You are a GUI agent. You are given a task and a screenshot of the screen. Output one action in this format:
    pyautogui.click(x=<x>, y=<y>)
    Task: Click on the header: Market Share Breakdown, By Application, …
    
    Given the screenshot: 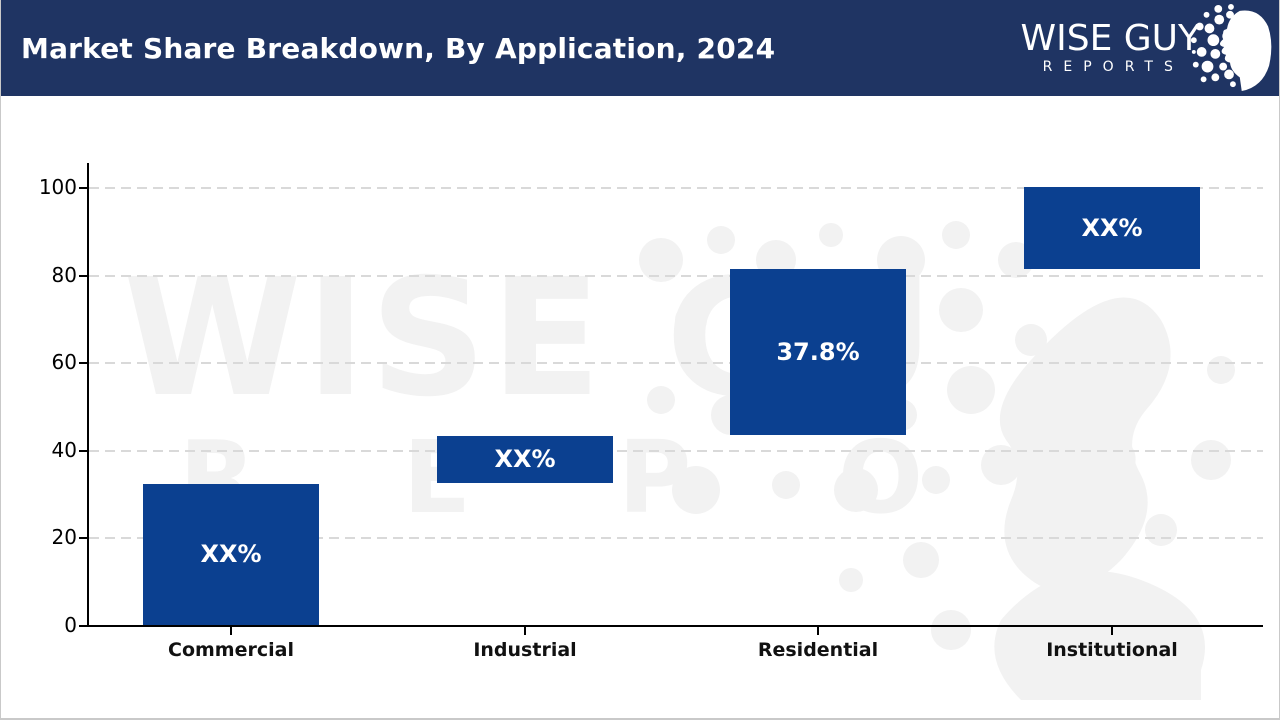 What is the action you would take?
    pyautogui.click(x=640, y=48)
    